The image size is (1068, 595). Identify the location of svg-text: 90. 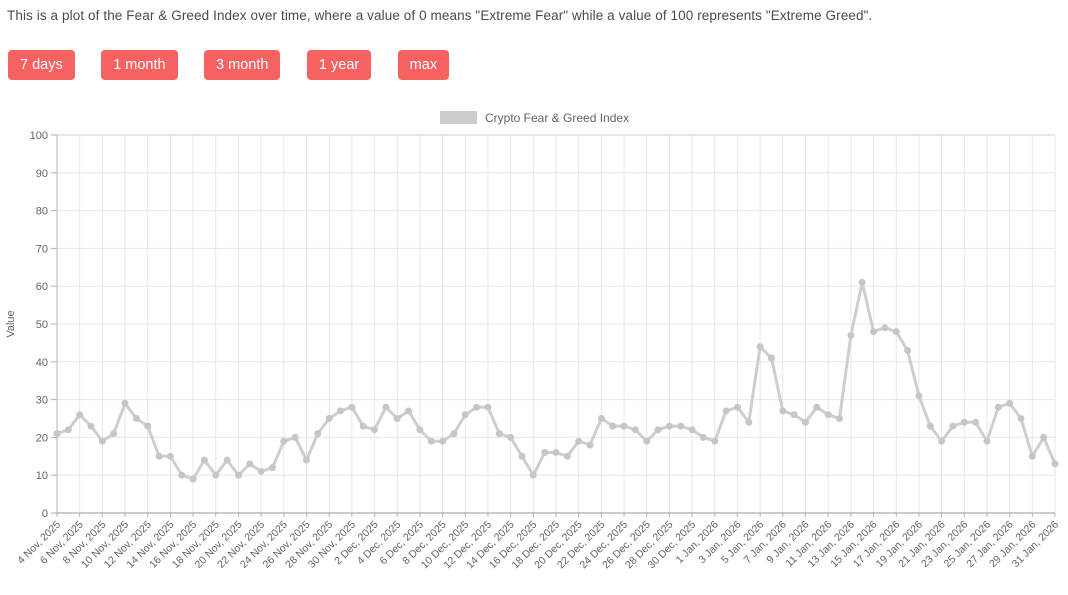
(42, 174).